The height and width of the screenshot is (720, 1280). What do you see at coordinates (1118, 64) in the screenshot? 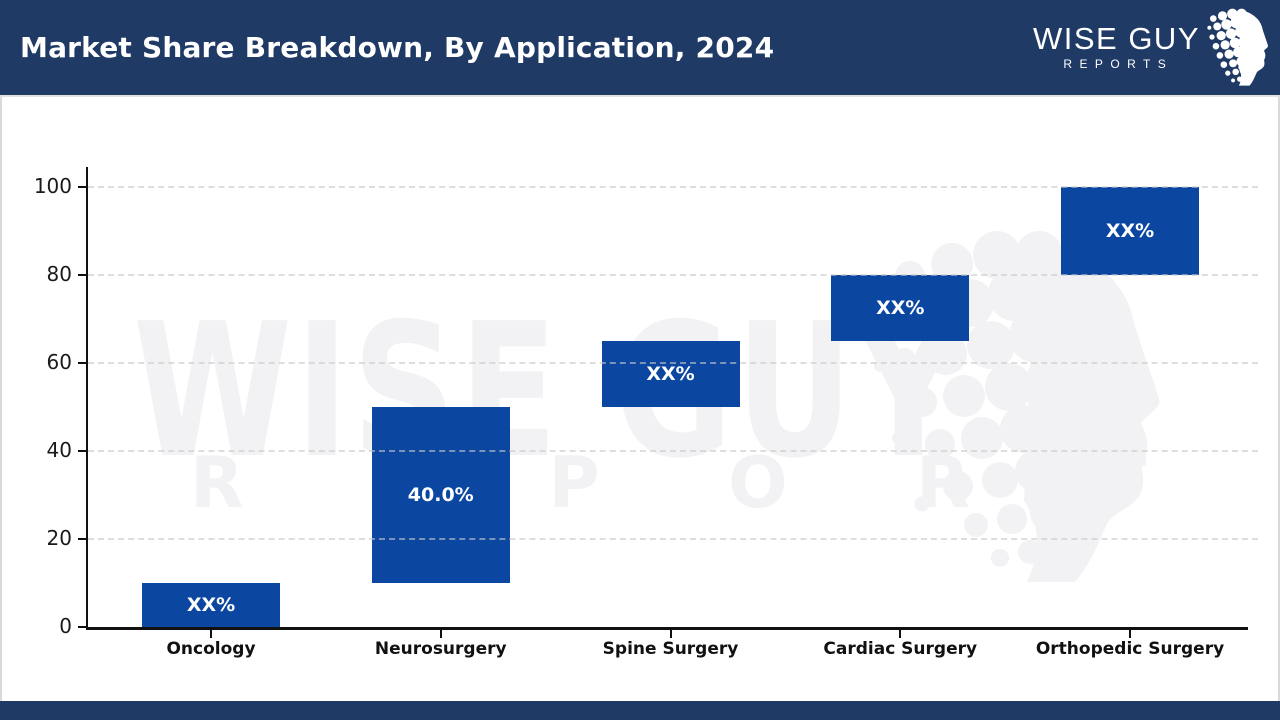
I see `logo-sub-text: REPORTS` at bounding box center [1118, 64].